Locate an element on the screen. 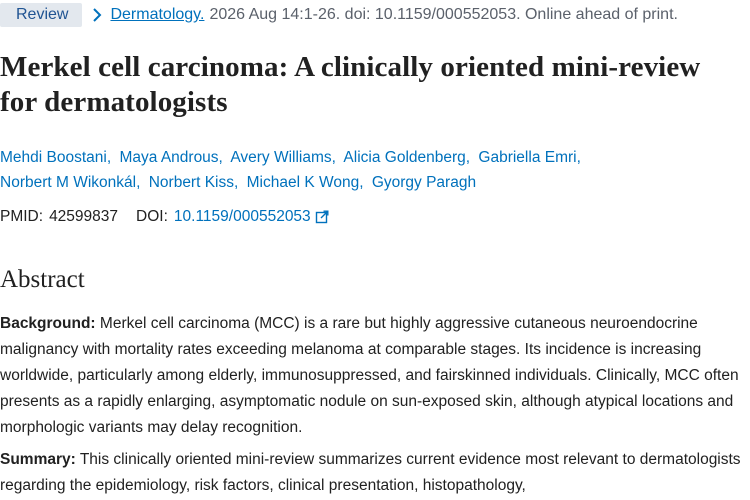  pmid-value: 42599837 is located at coordinates (84, 216).